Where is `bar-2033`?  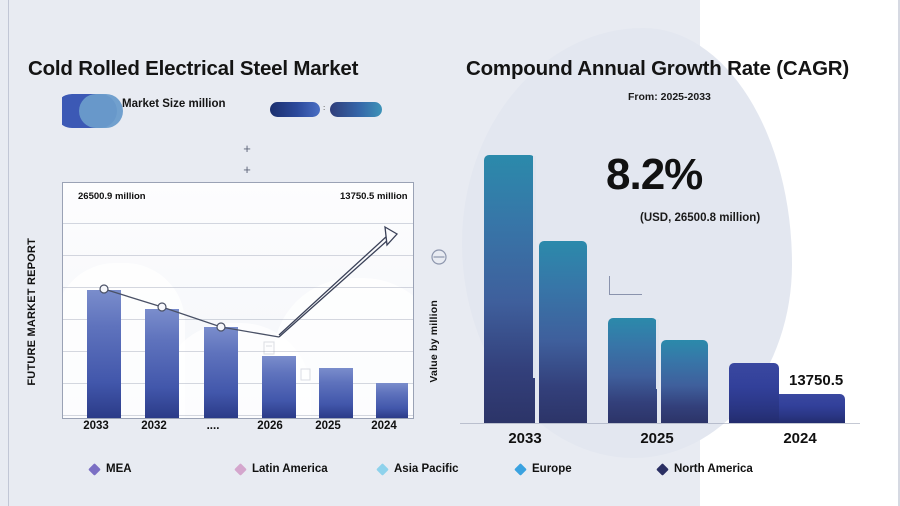
bar-2033 is located at coordinates (104, 354).